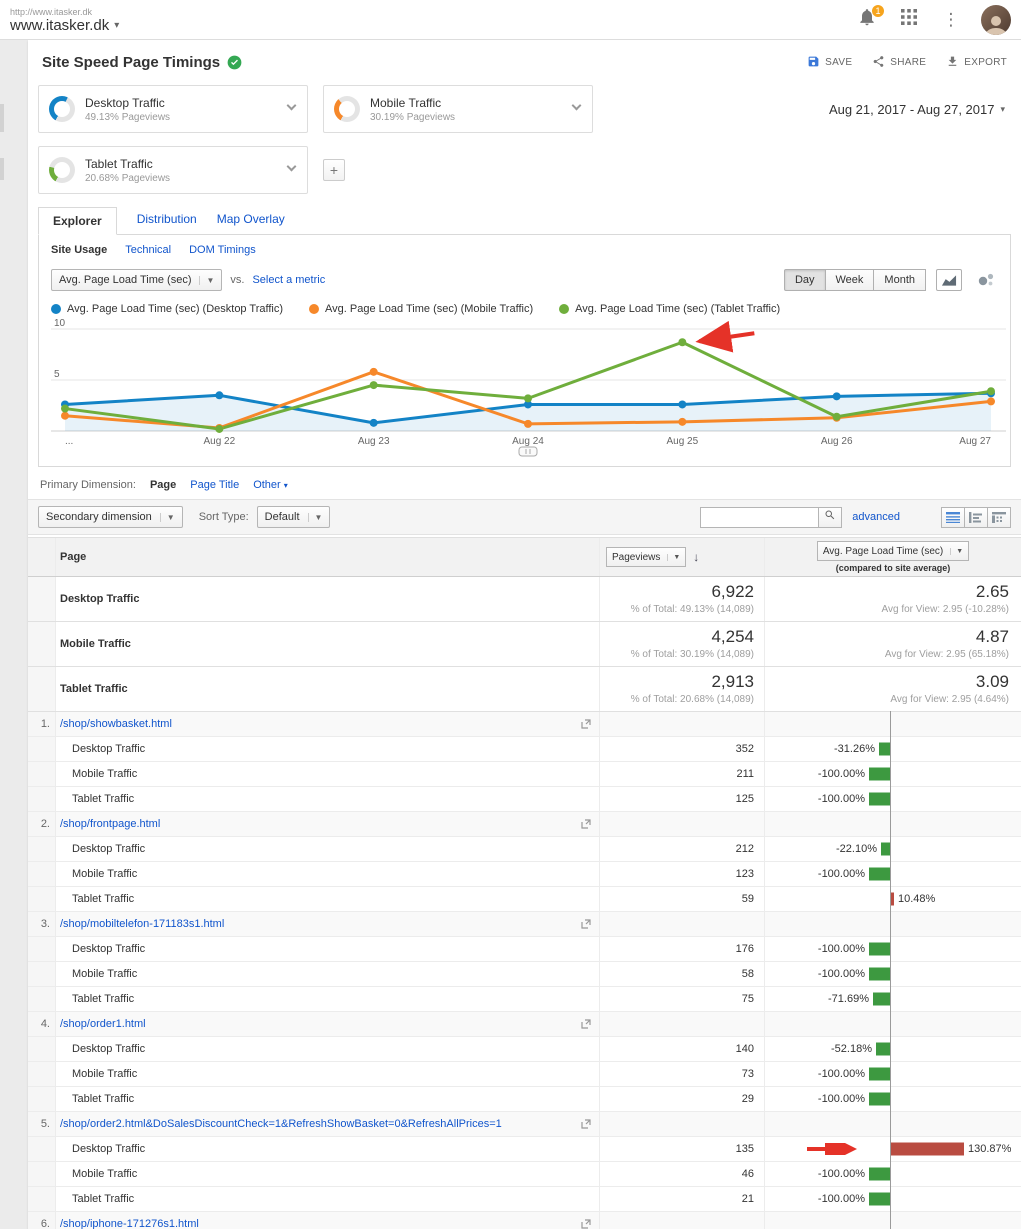 The width and height of the screenshot is (1021, 1229). Describe the element at coordinates (51, 12) in the screenshot. I see `site-url-text: http://www.itasker.dk` at that location.